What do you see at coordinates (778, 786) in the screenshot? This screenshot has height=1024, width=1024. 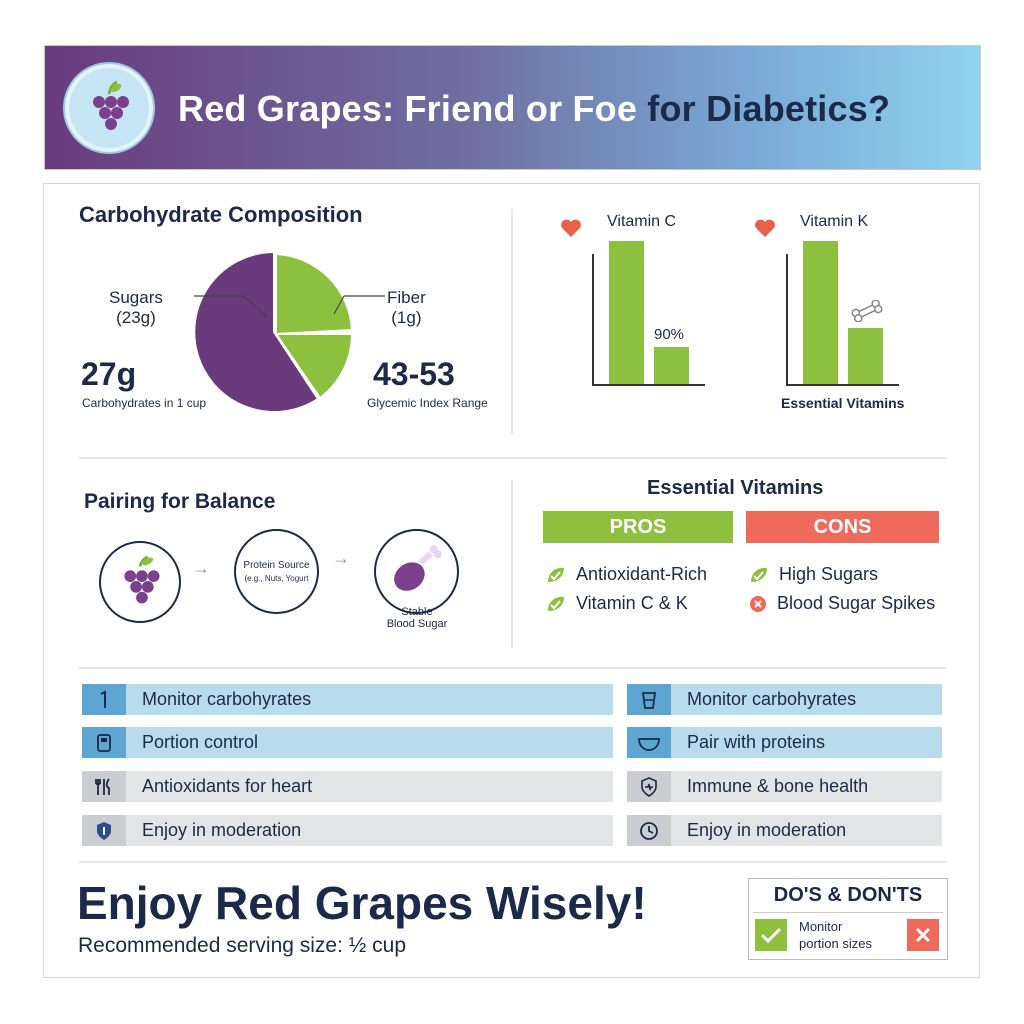 I see `tip-right-3-label: Immune & bone health` at bounding box center [778, 786].